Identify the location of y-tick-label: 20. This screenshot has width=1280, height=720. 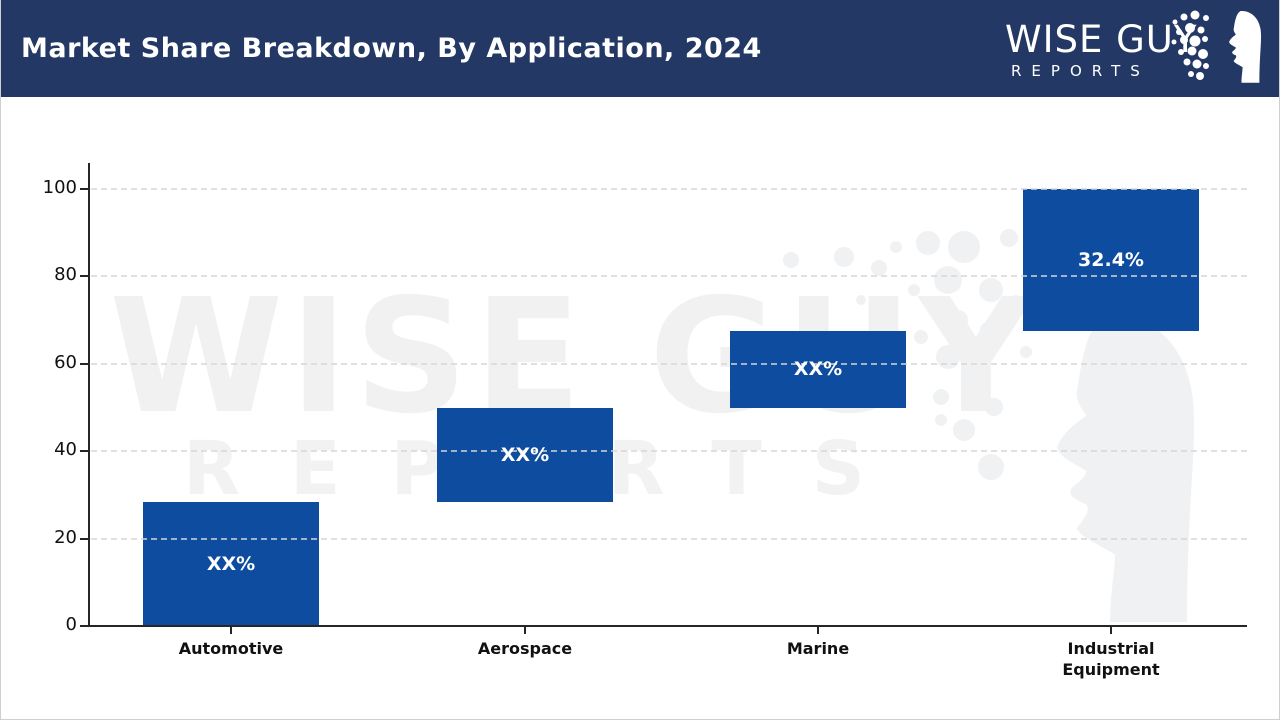
(65, 537).